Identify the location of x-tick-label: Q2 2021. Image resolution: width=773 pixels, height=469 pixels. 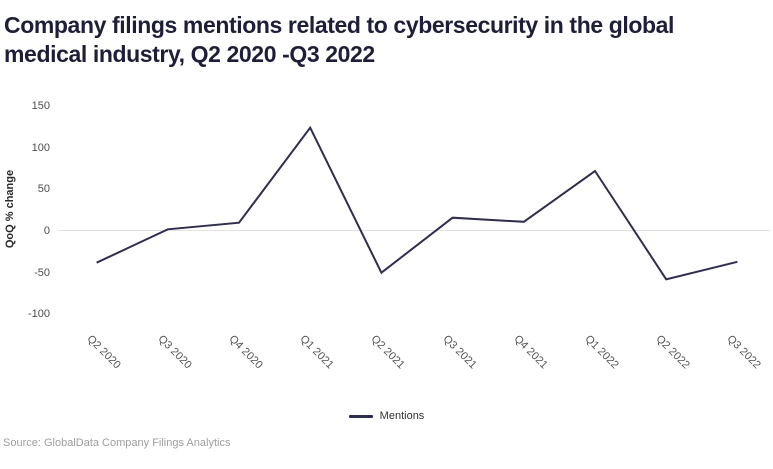
(388, 352).